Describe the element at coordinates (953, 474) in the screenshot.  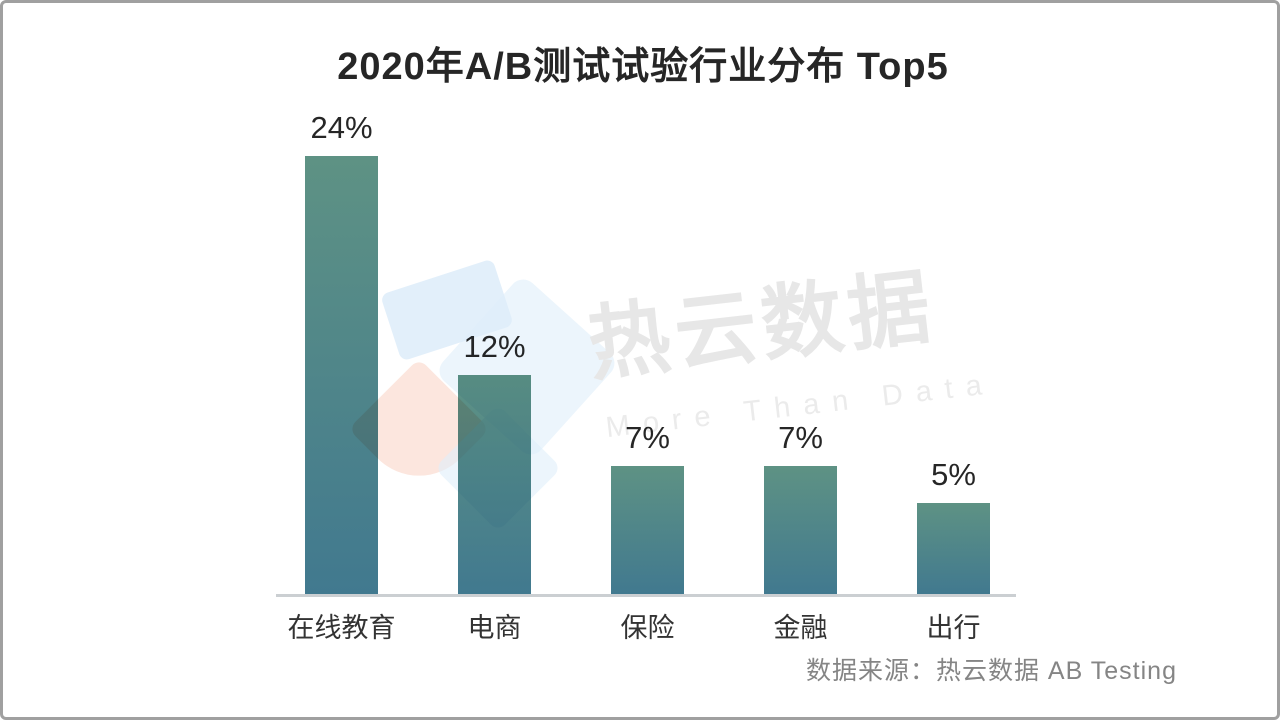
I see `bar-value-label: 5%` at that location.